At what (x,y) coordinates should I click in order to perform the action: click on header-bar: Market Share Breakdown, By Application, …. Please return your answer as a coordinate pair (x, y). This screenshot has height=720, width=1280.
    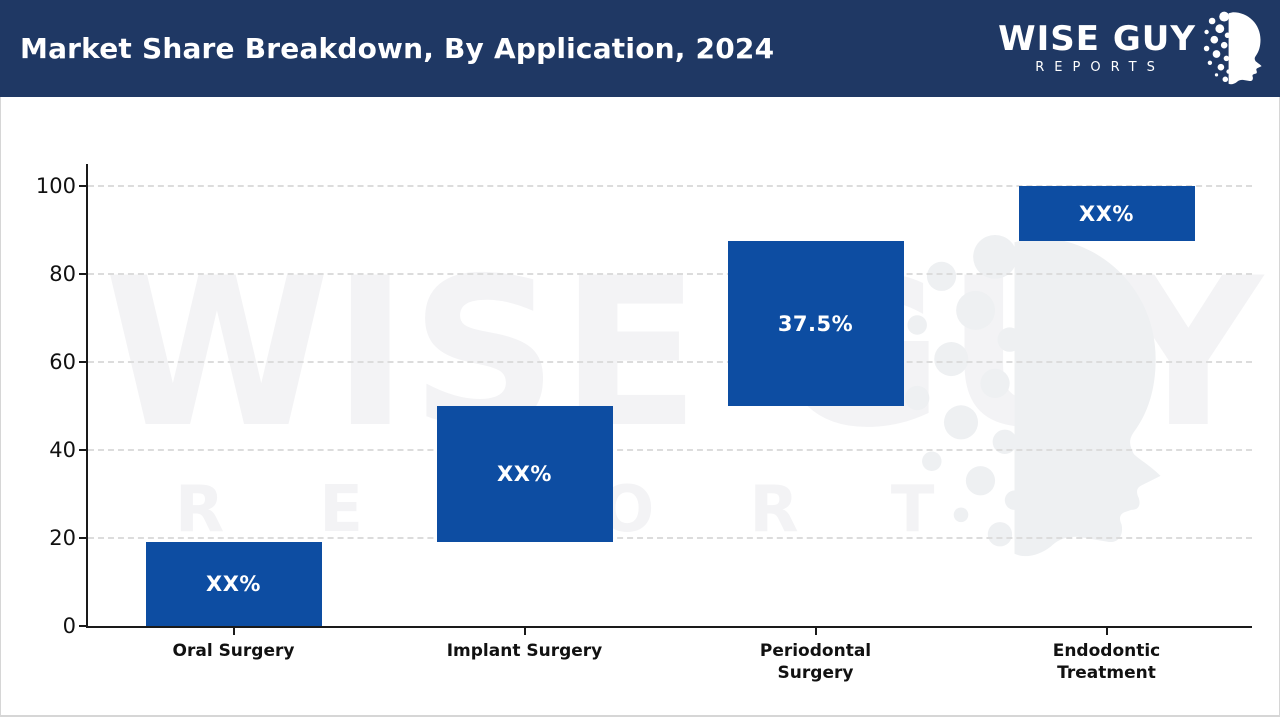
    Looking at the image, I should click on (640, 48).